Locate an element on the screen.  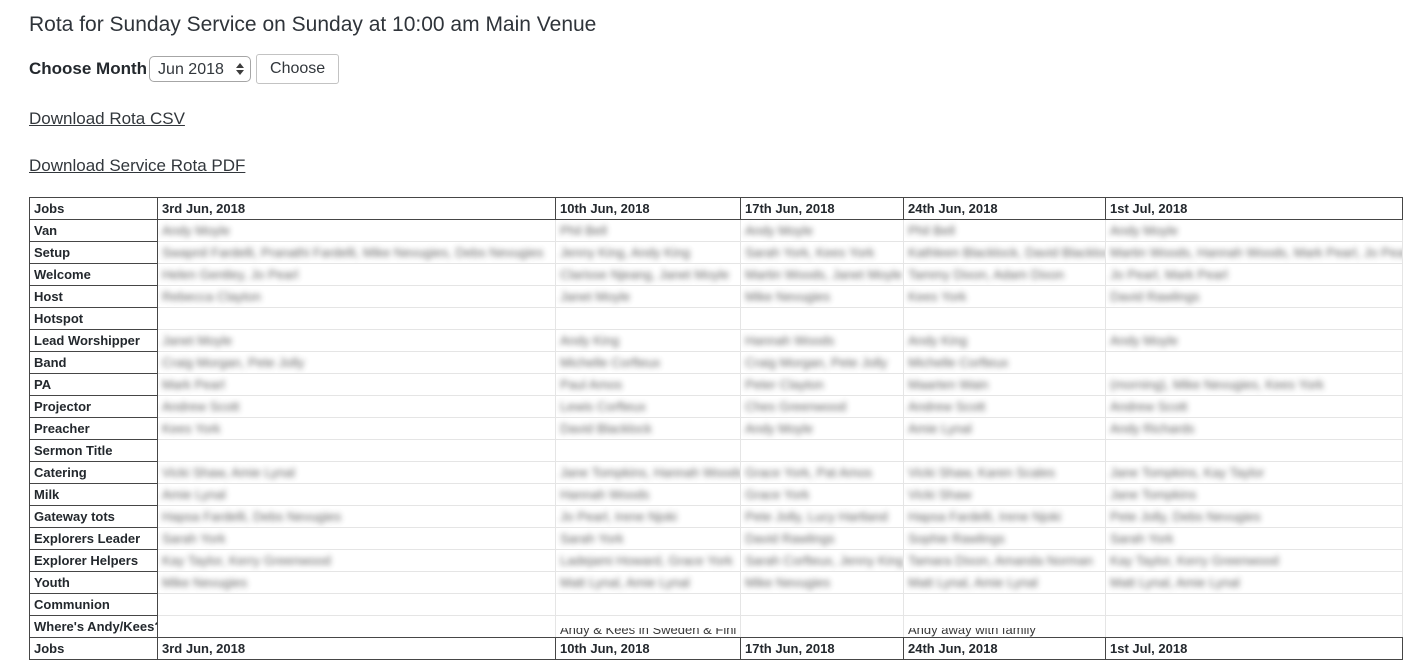
job-label: Gateway tots is located at coordinates (93, 516).